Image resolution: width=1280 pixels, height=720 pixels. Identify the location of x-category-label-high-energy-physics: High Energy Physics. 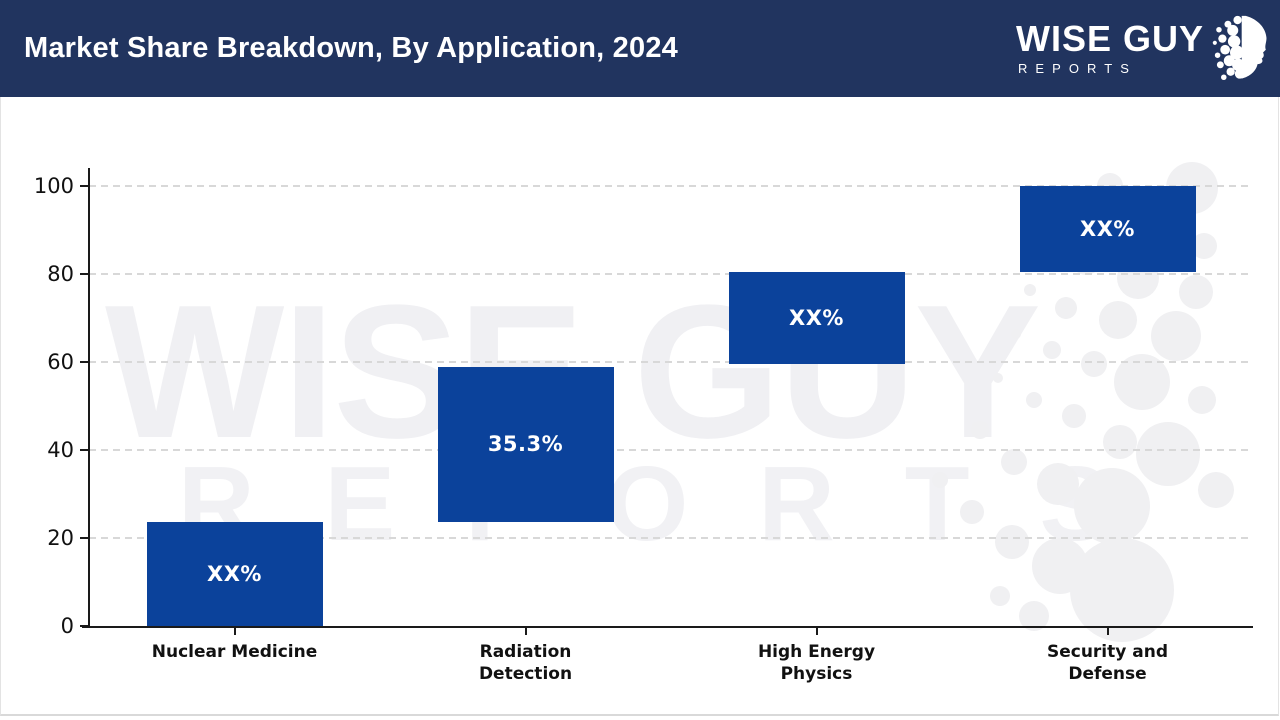
(817, 663).